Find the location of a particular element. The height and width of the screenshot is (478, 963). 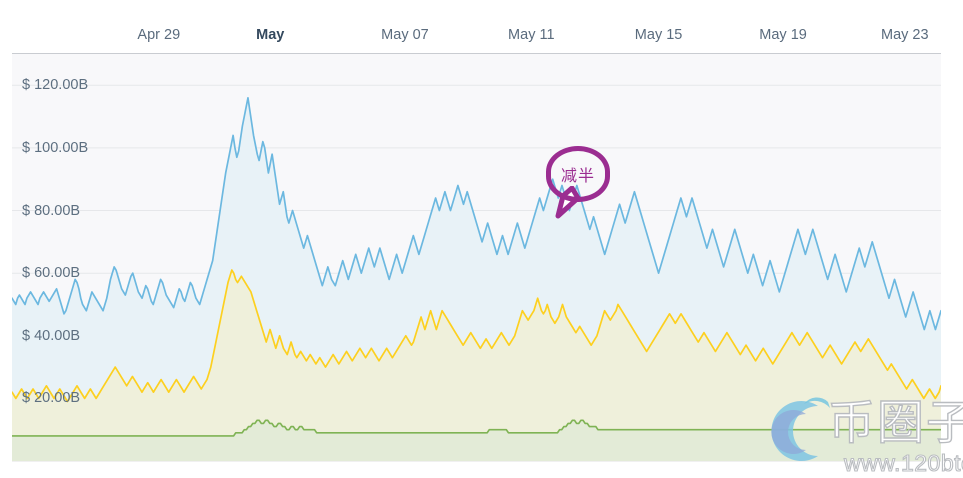

x-axis: Apr 29 May May 07 May 11 May 15 May 19 May 23 is located at coordinates (476, 36).